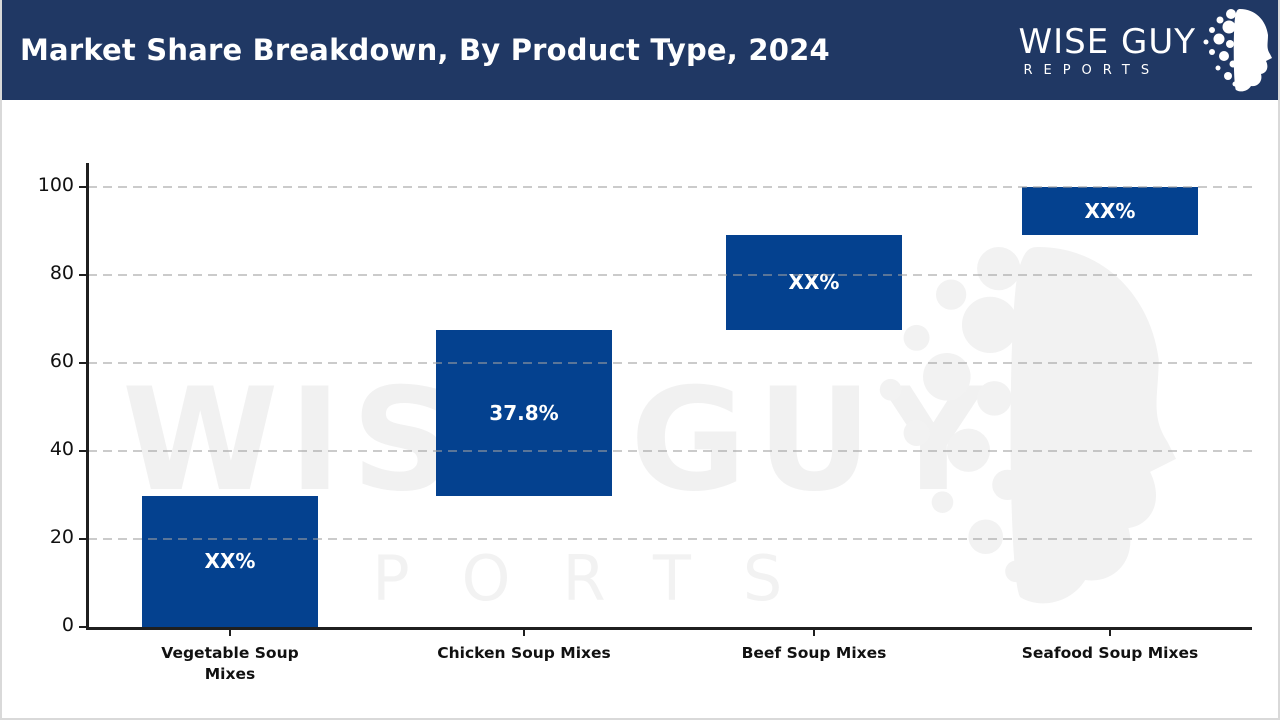  I want to click on y-tick-label: 100, so click(55, 185).